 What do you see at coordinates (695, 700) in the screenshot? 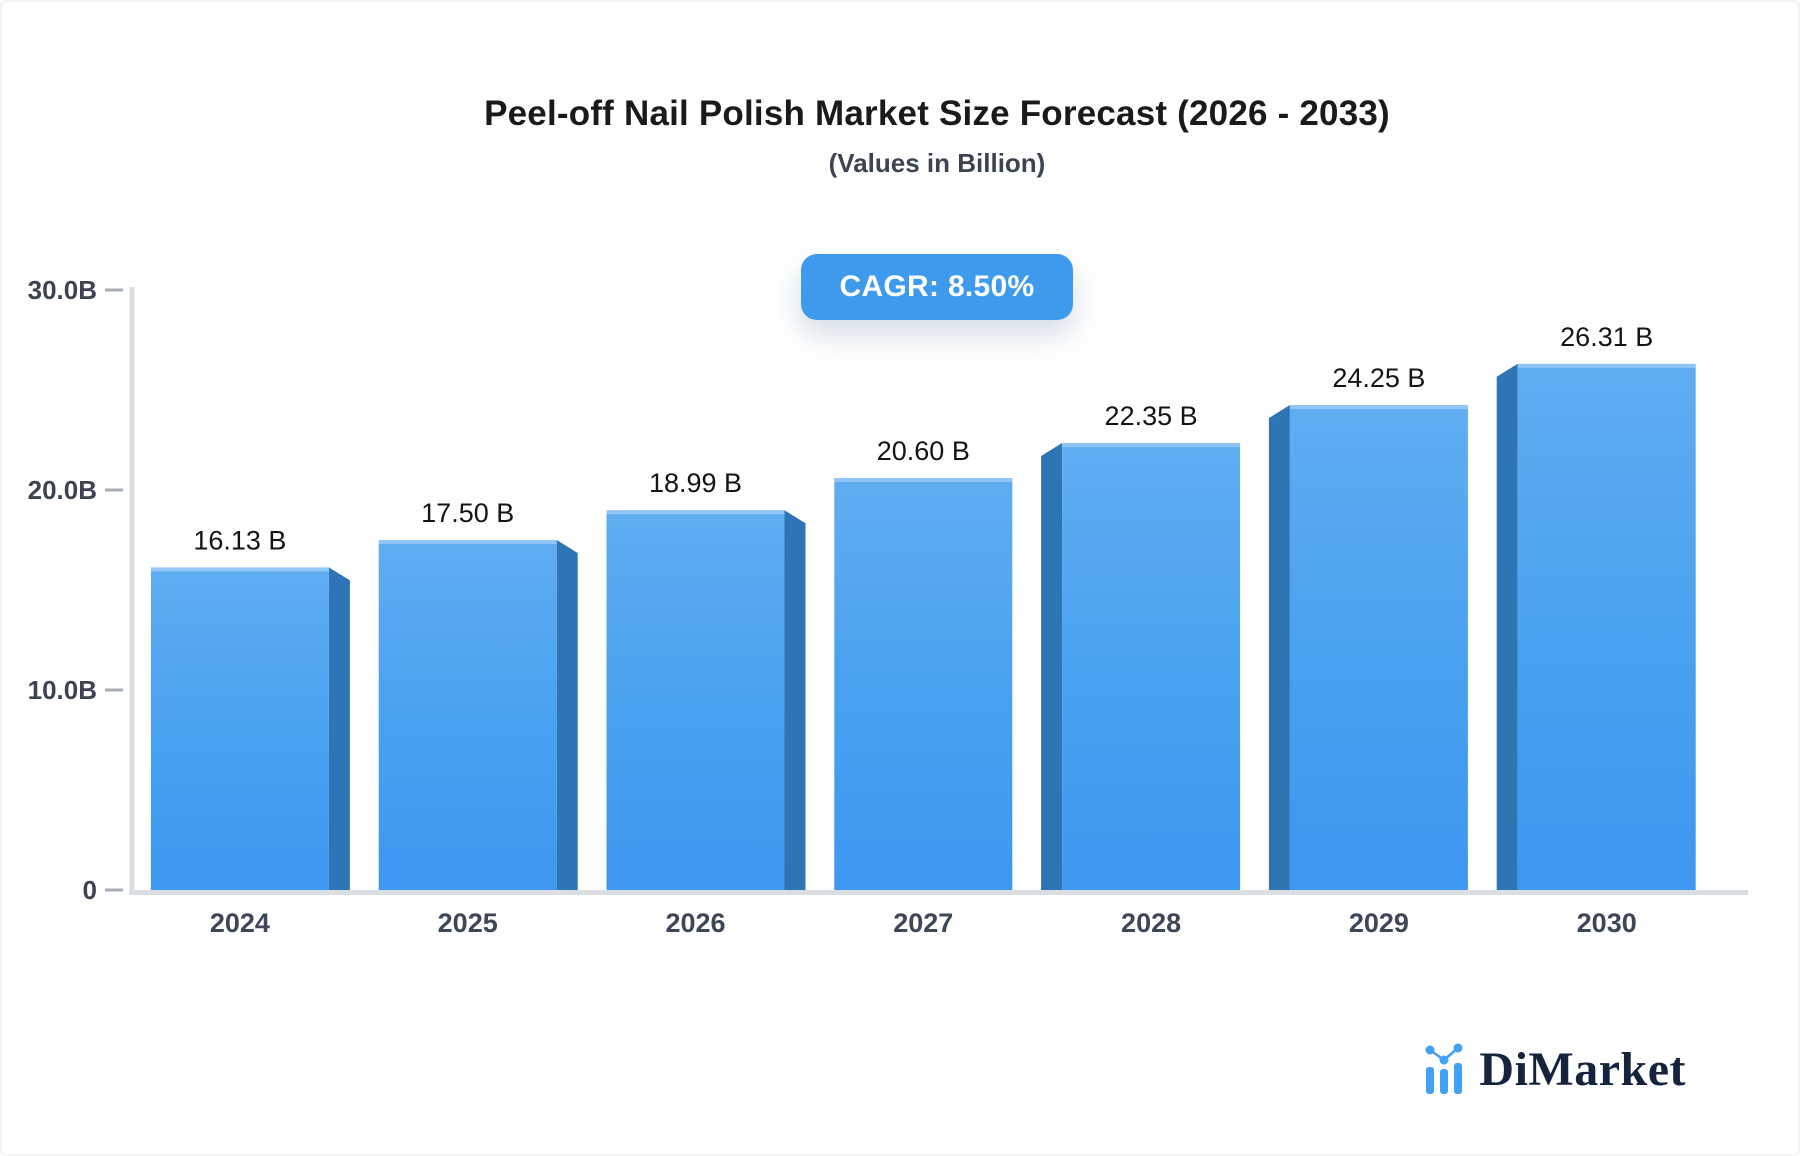
I see `bar-2026` at bounding box center [695, 700].